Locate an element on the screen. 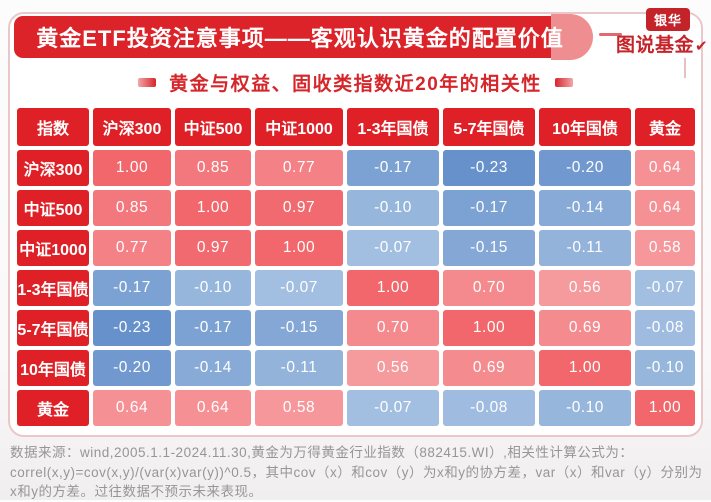 The height and width of the screenshot is (502, 711). brand-badge: 银华 is located at coordinates (667, 19).